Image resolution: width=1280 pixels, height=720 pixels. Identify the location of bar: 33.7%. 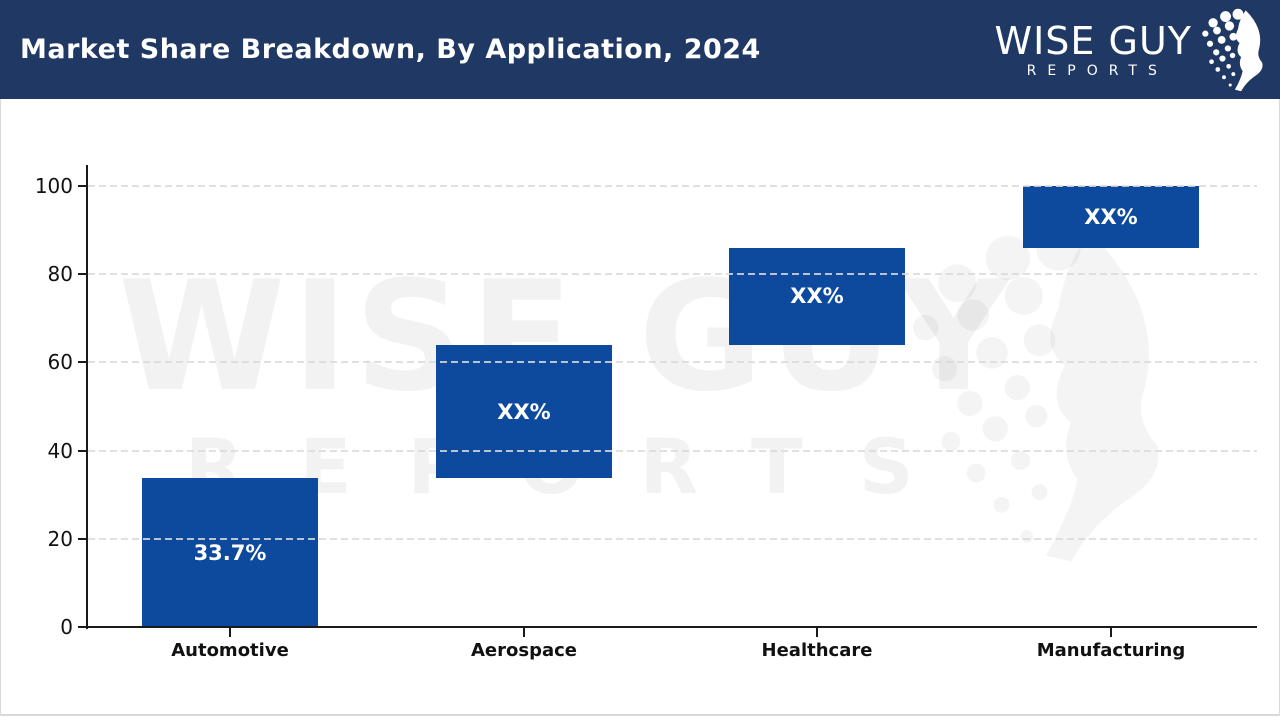
(230, 552).